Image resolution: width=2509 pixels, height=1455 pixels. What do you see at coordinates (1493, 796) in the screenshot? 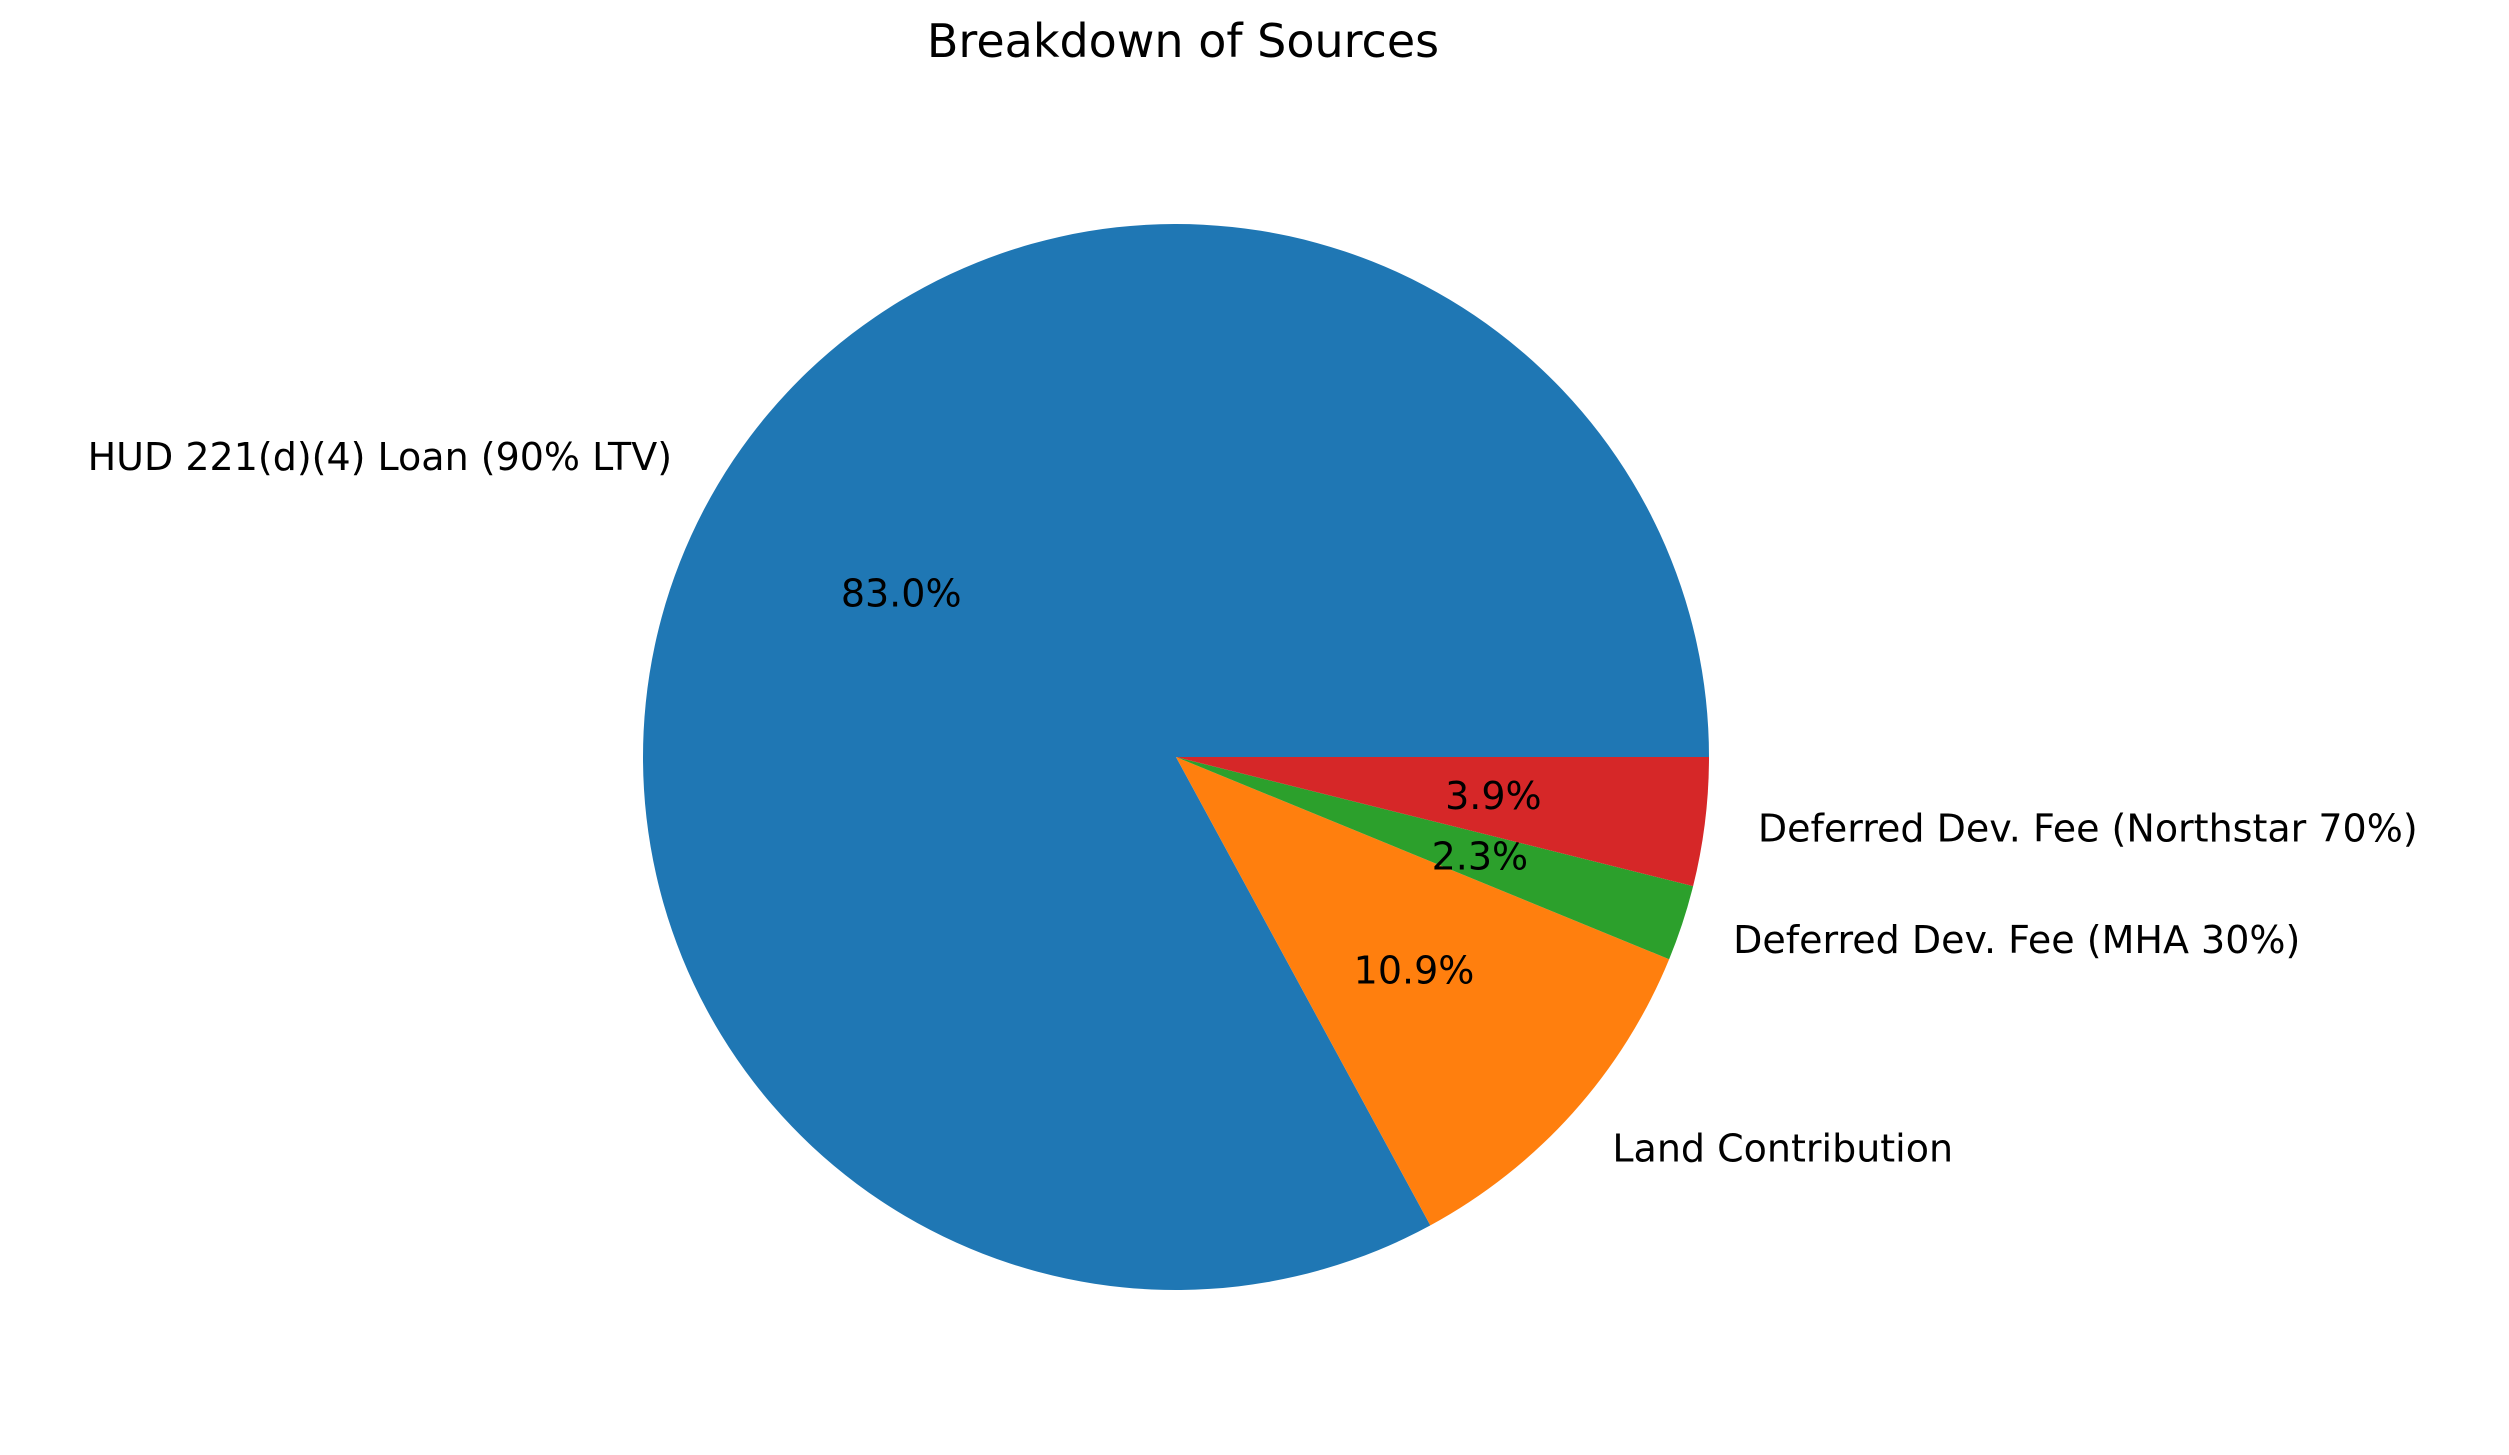
I see `slice-pct-label-4: 3.9%` at bounding box center [1493, 796].